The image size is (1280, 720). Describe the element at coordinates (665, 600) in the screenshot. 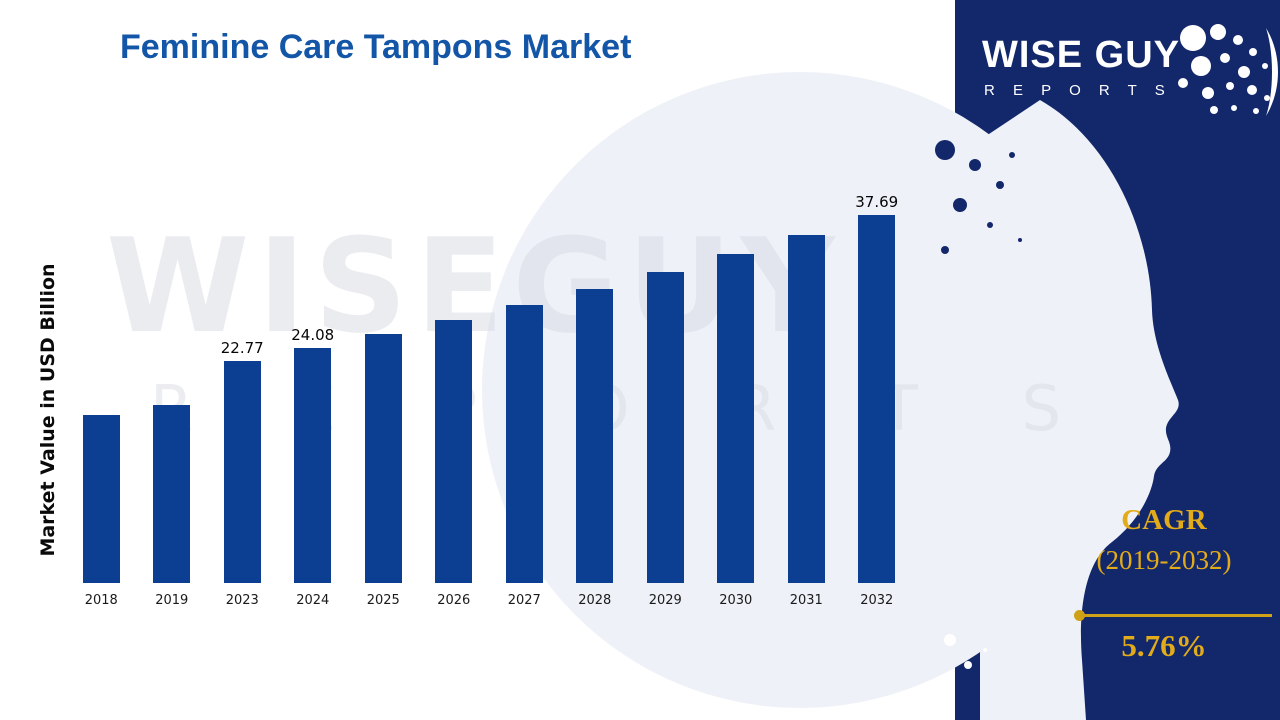

I see `x-tick-label: 2029` at that location.